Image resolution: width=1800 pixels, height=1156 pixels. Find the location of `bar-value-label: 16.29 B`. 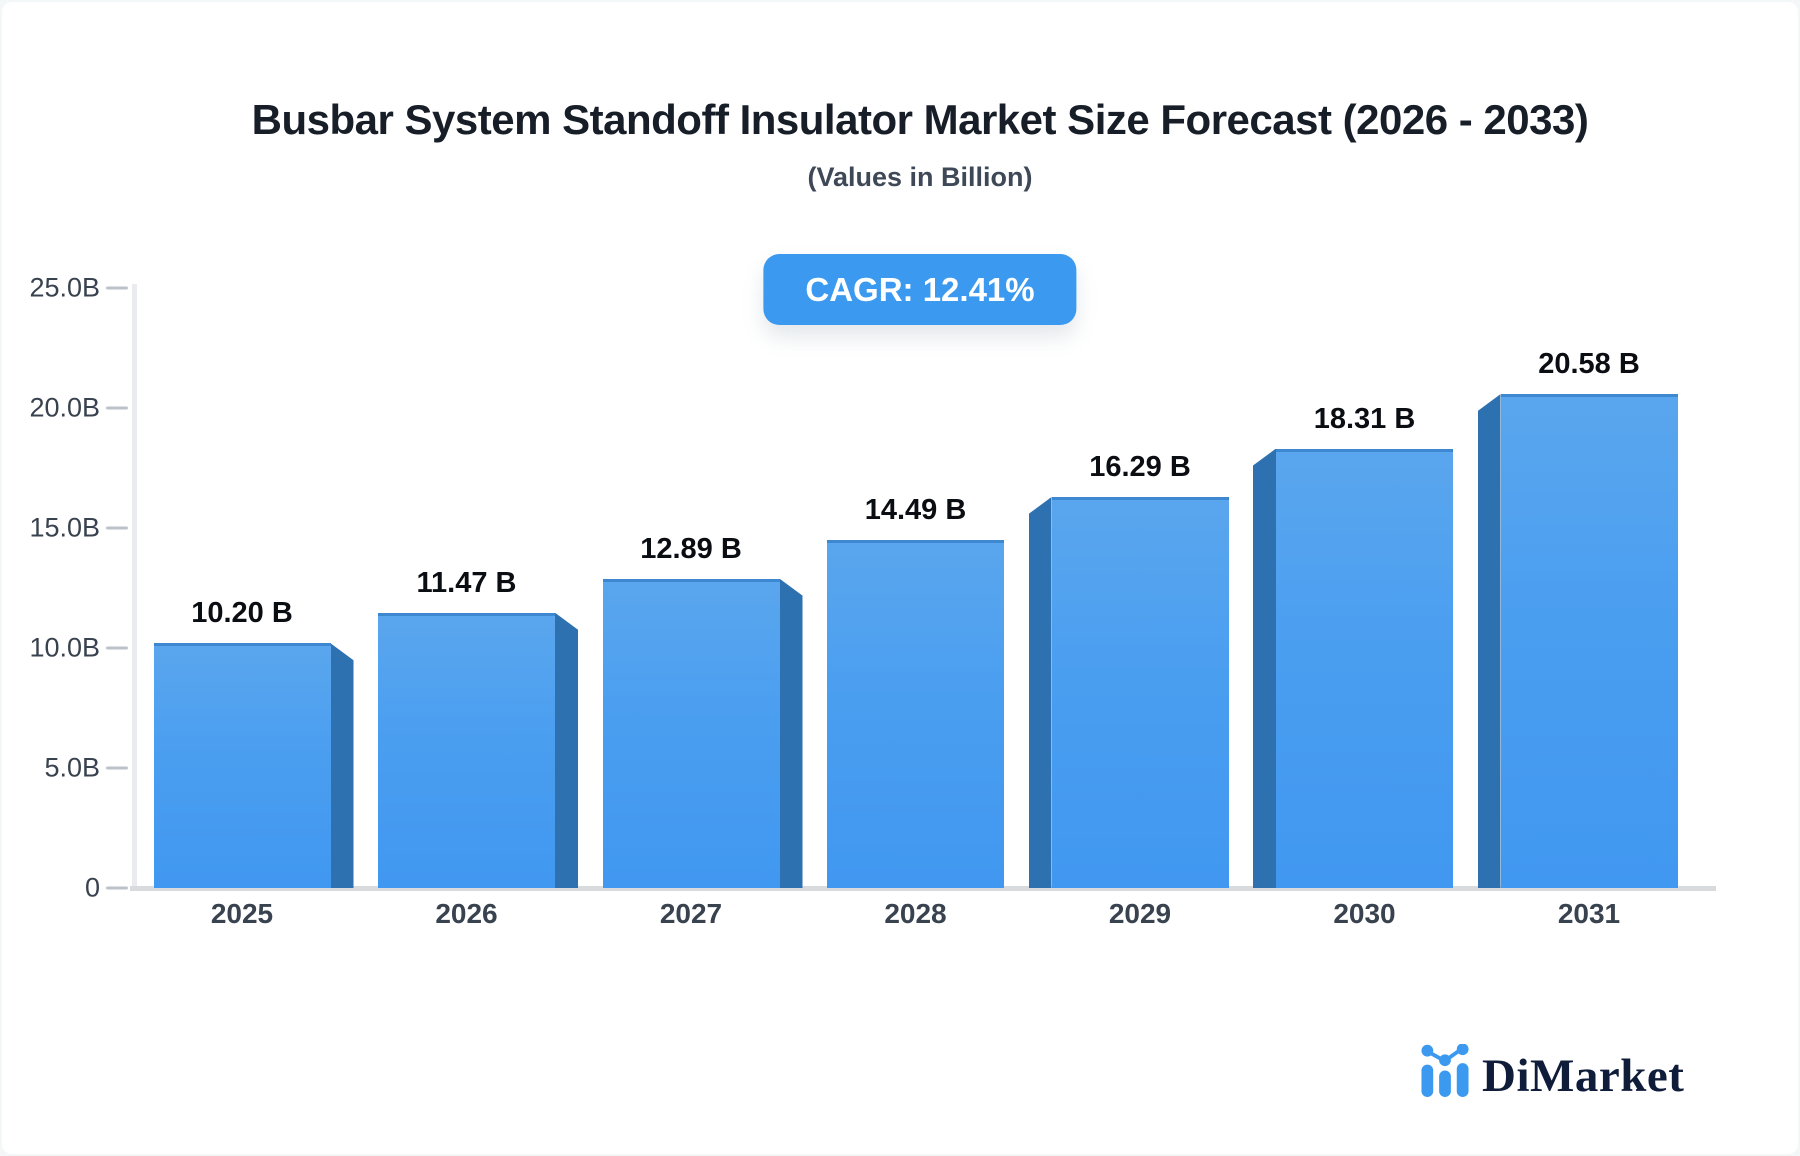

bar-value-label: 16.29 B is located at coordinates (1140, 467).